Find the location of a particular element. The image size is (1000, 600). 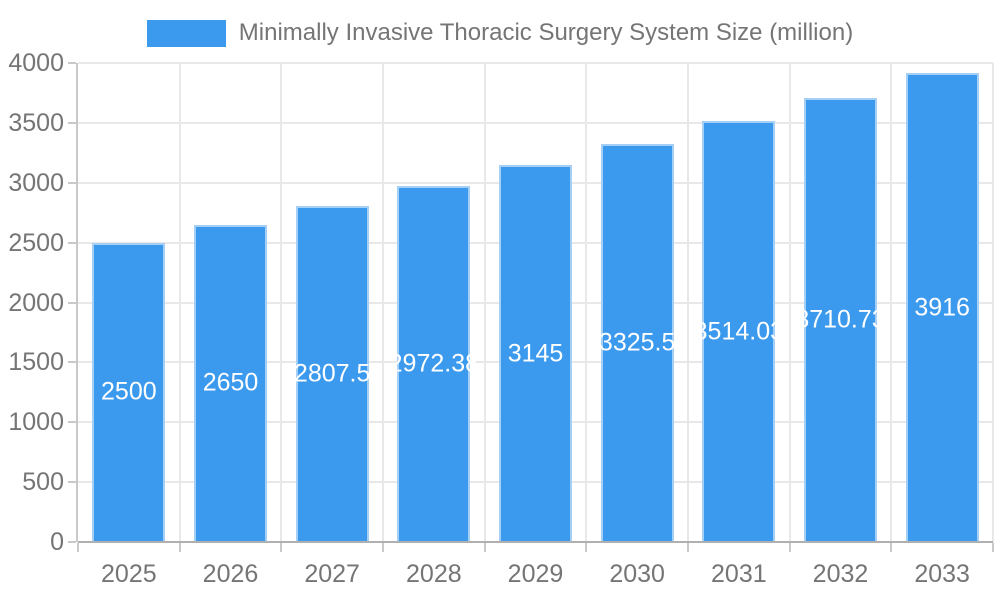

bar-value-label: 3514.03 is located at coordinates (739, 331).